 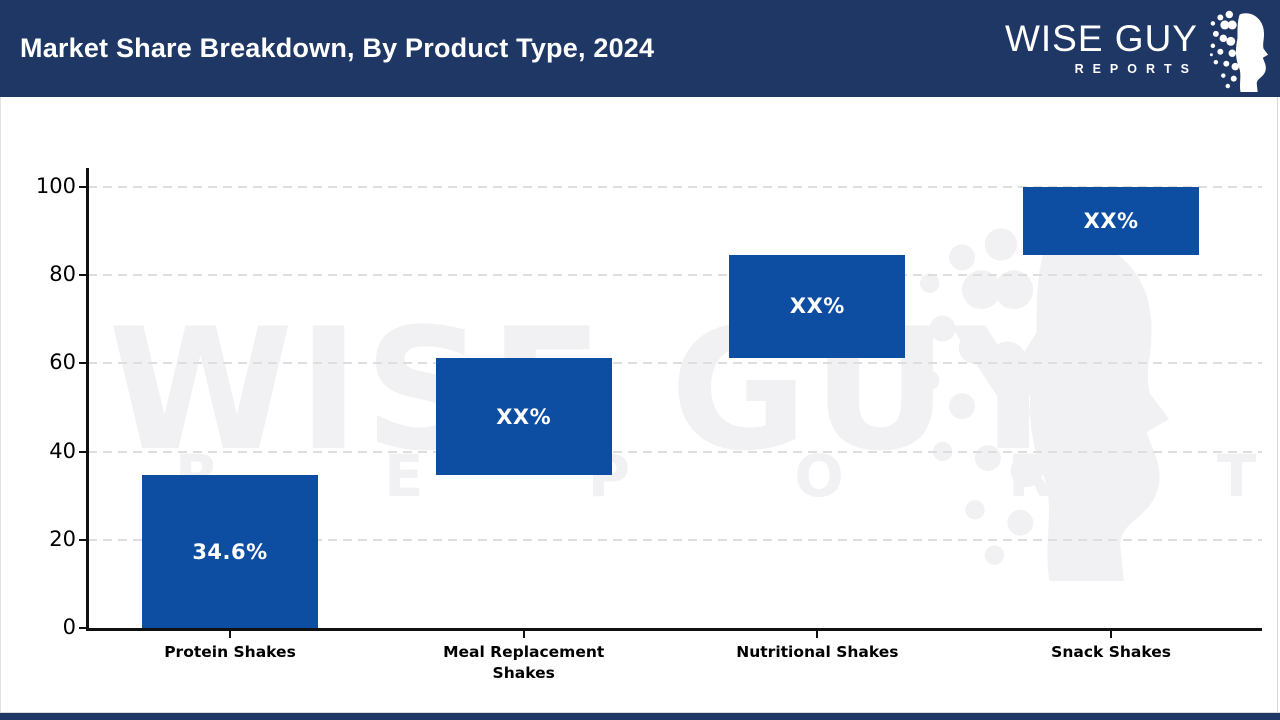 I want to click on bar-meal-replacement-shakes: XX%, so click(x=523, y=416).